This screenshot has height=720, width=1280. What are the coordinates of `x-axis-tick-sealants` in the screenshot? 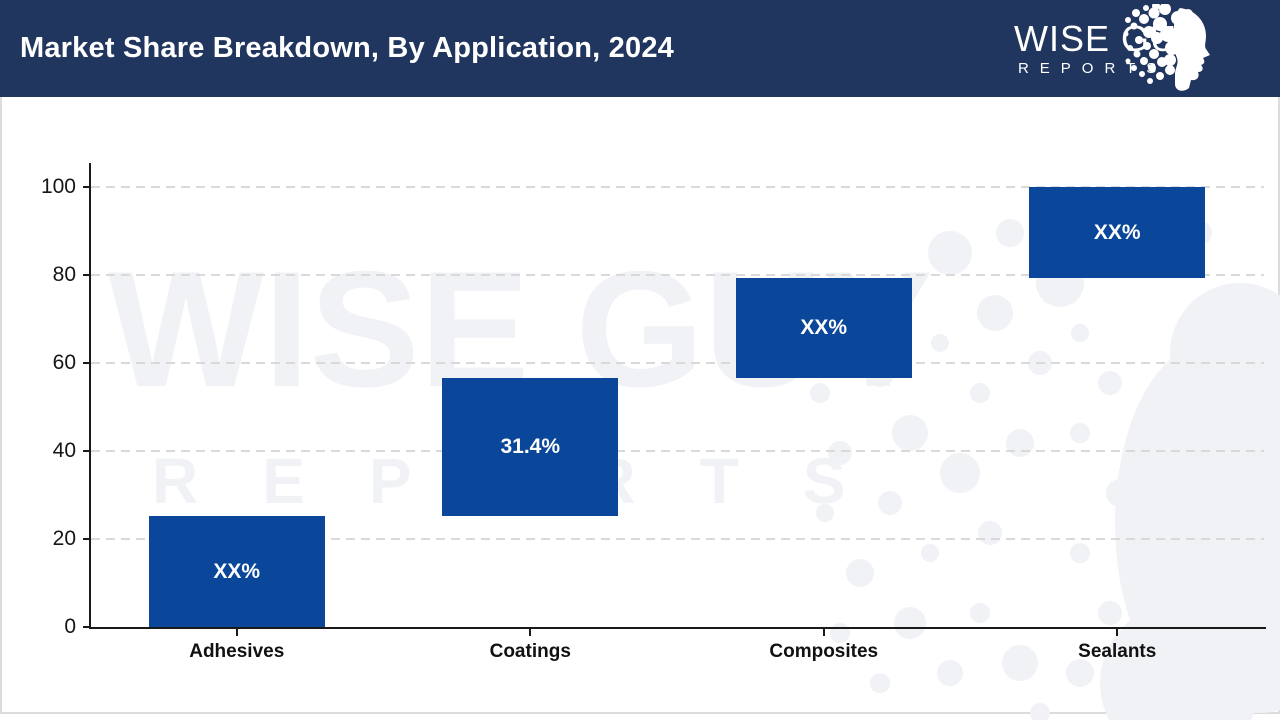 It's located at (1117, 632).